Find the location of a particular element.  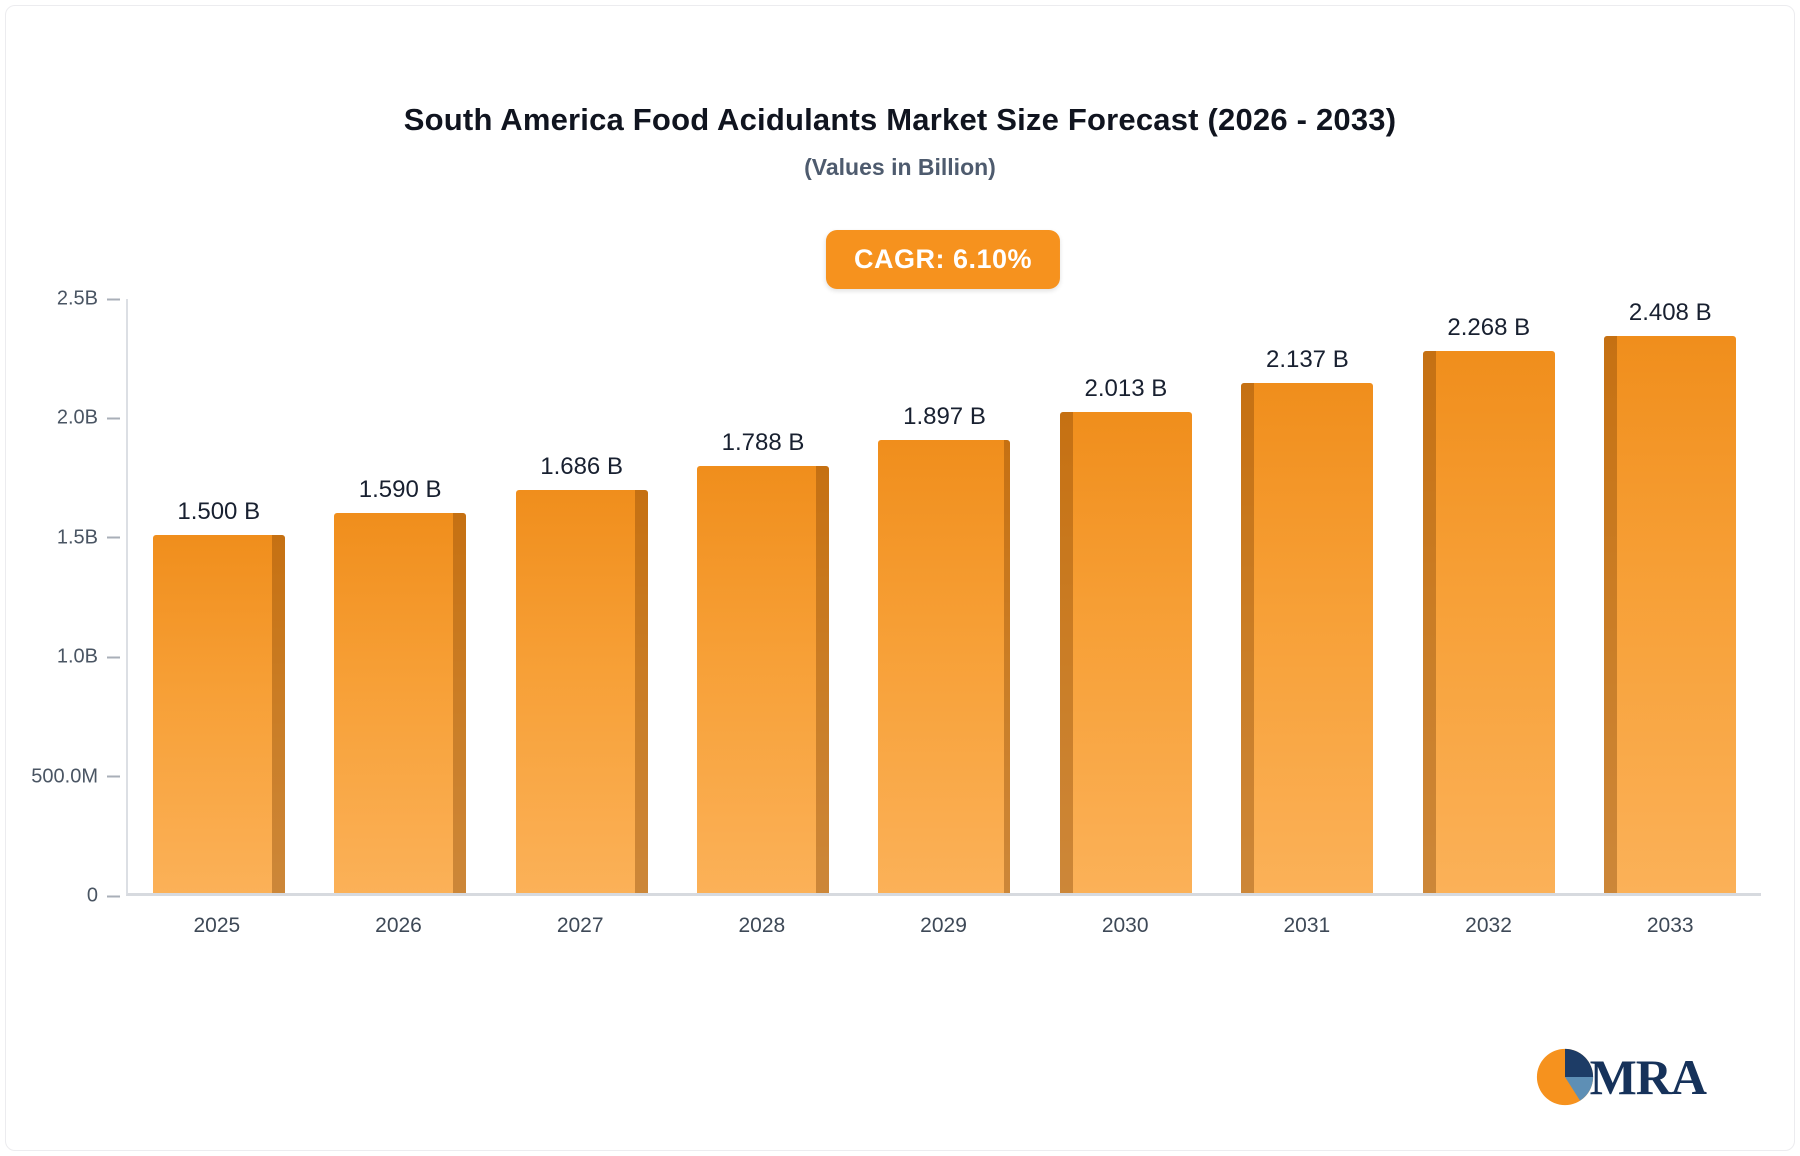

x-axis-label: 2026 is located at coordinates (398, 925).